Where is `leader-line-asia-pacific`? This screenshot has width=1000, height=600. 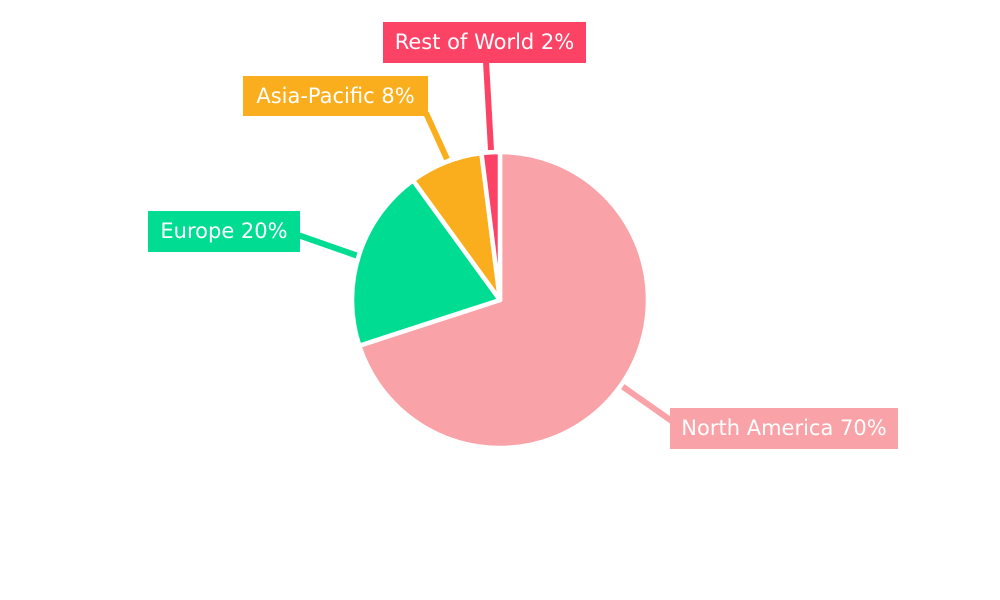 leader-line-asia-pacific is located at coordinates (436, 136).